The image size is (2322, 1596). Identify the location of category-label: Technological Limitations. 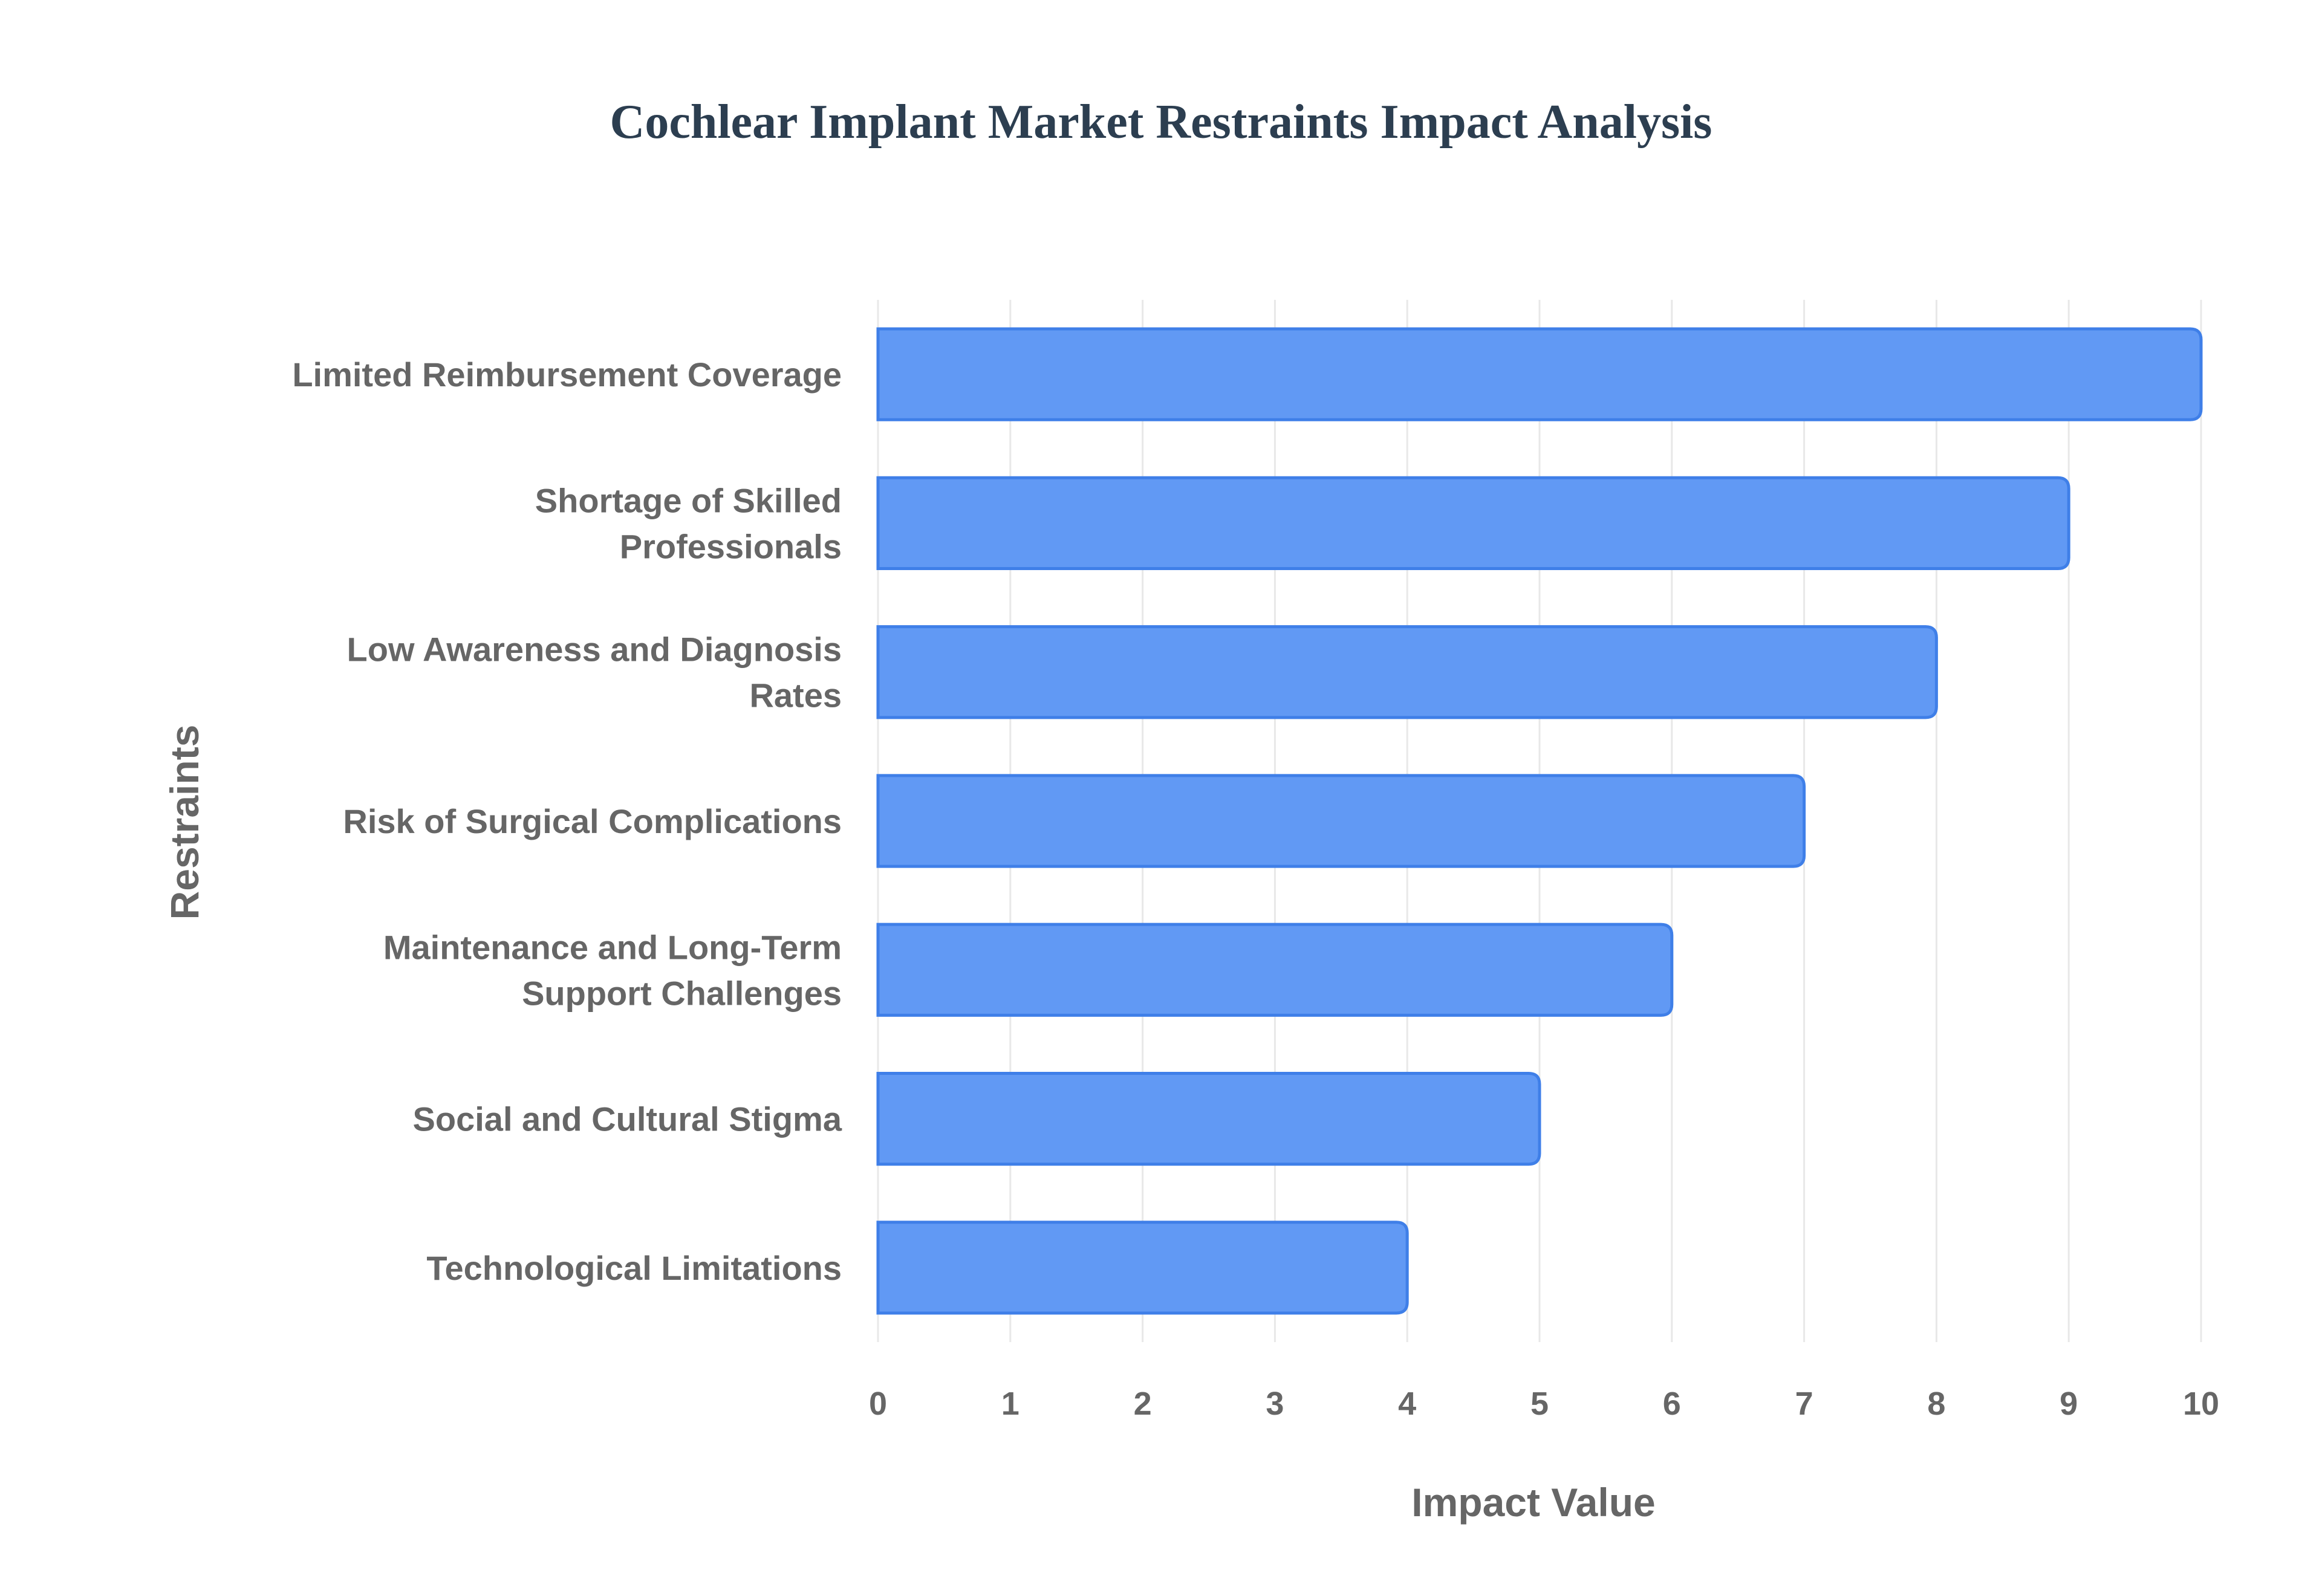
(634, 1268).